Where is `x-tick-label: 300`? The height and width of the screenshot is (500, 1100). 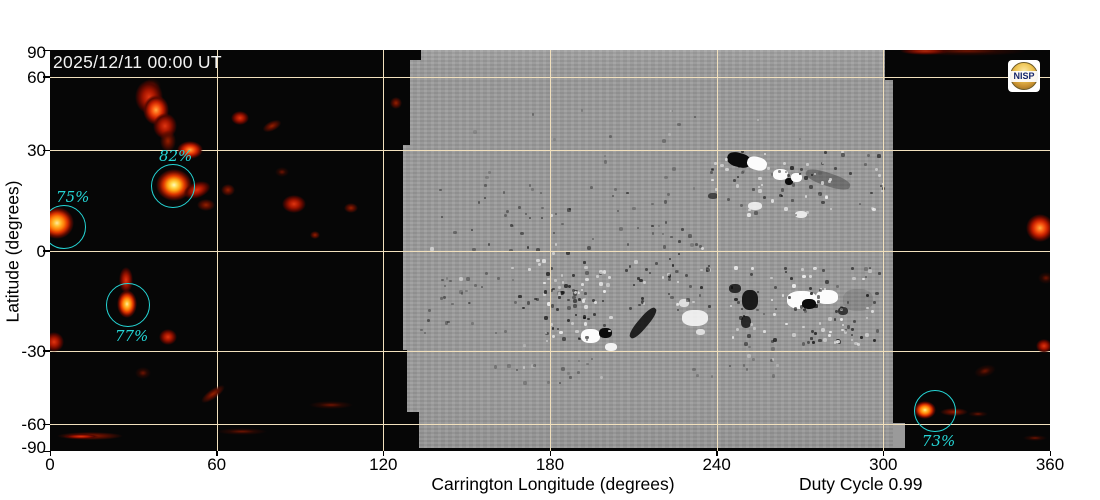 x-tick-label: 300 is located at coordinates (883, 464).